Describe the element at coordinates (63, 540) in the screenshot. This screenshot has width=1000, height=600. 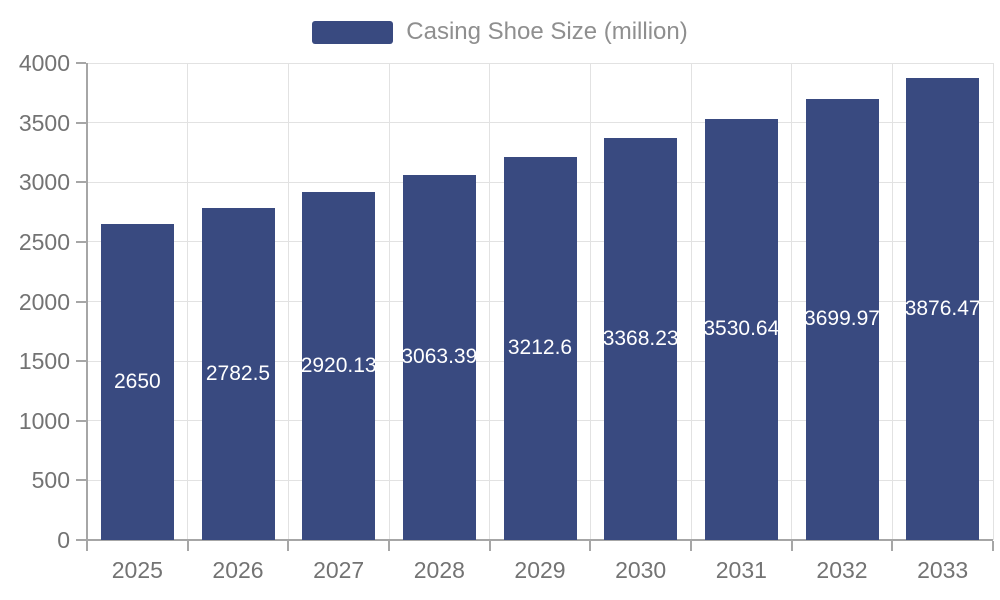
I see `y-tick-label: 0` at that location.